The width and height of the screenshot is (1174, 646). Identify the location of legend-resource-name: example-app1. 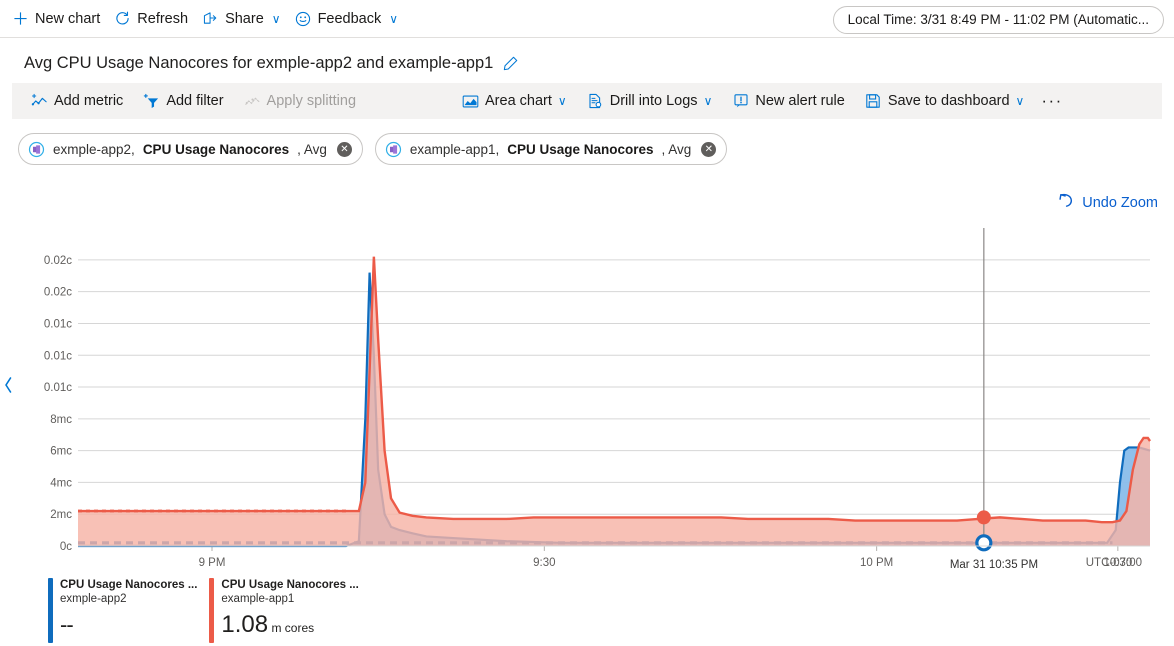
(258, 599).